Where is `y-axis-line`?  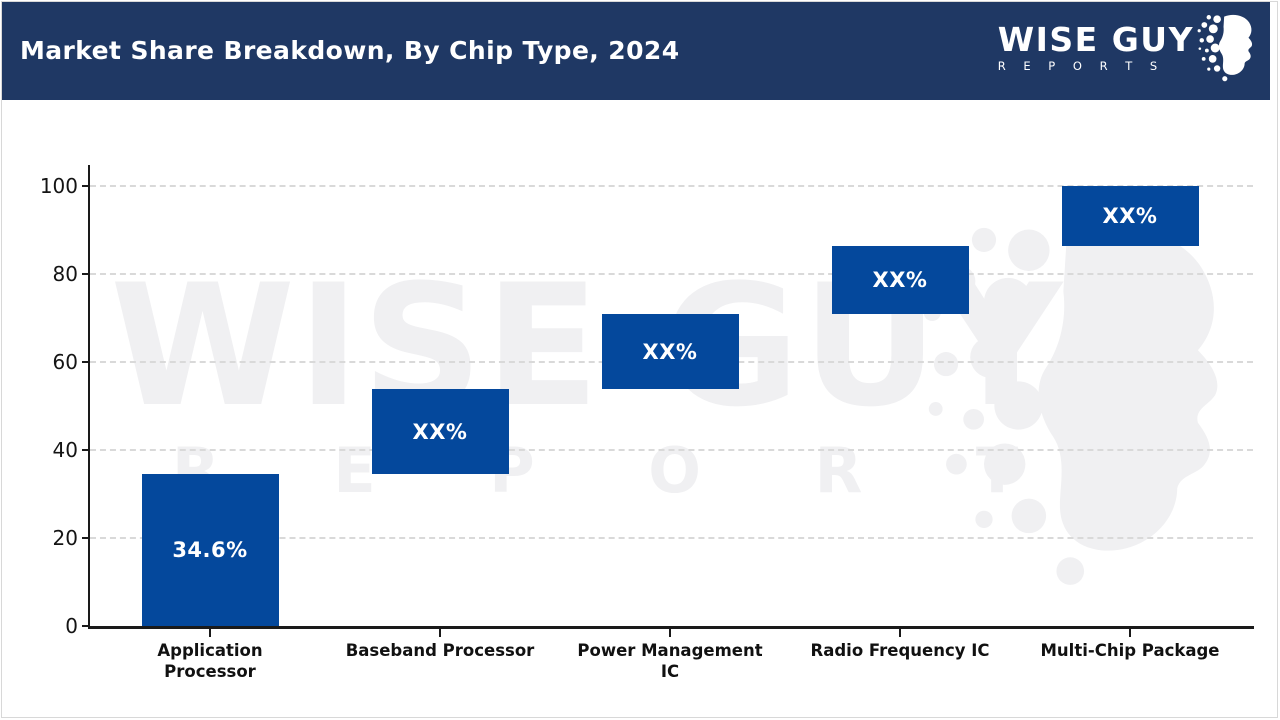 y-axis-line is located at coordinates (89, 397).